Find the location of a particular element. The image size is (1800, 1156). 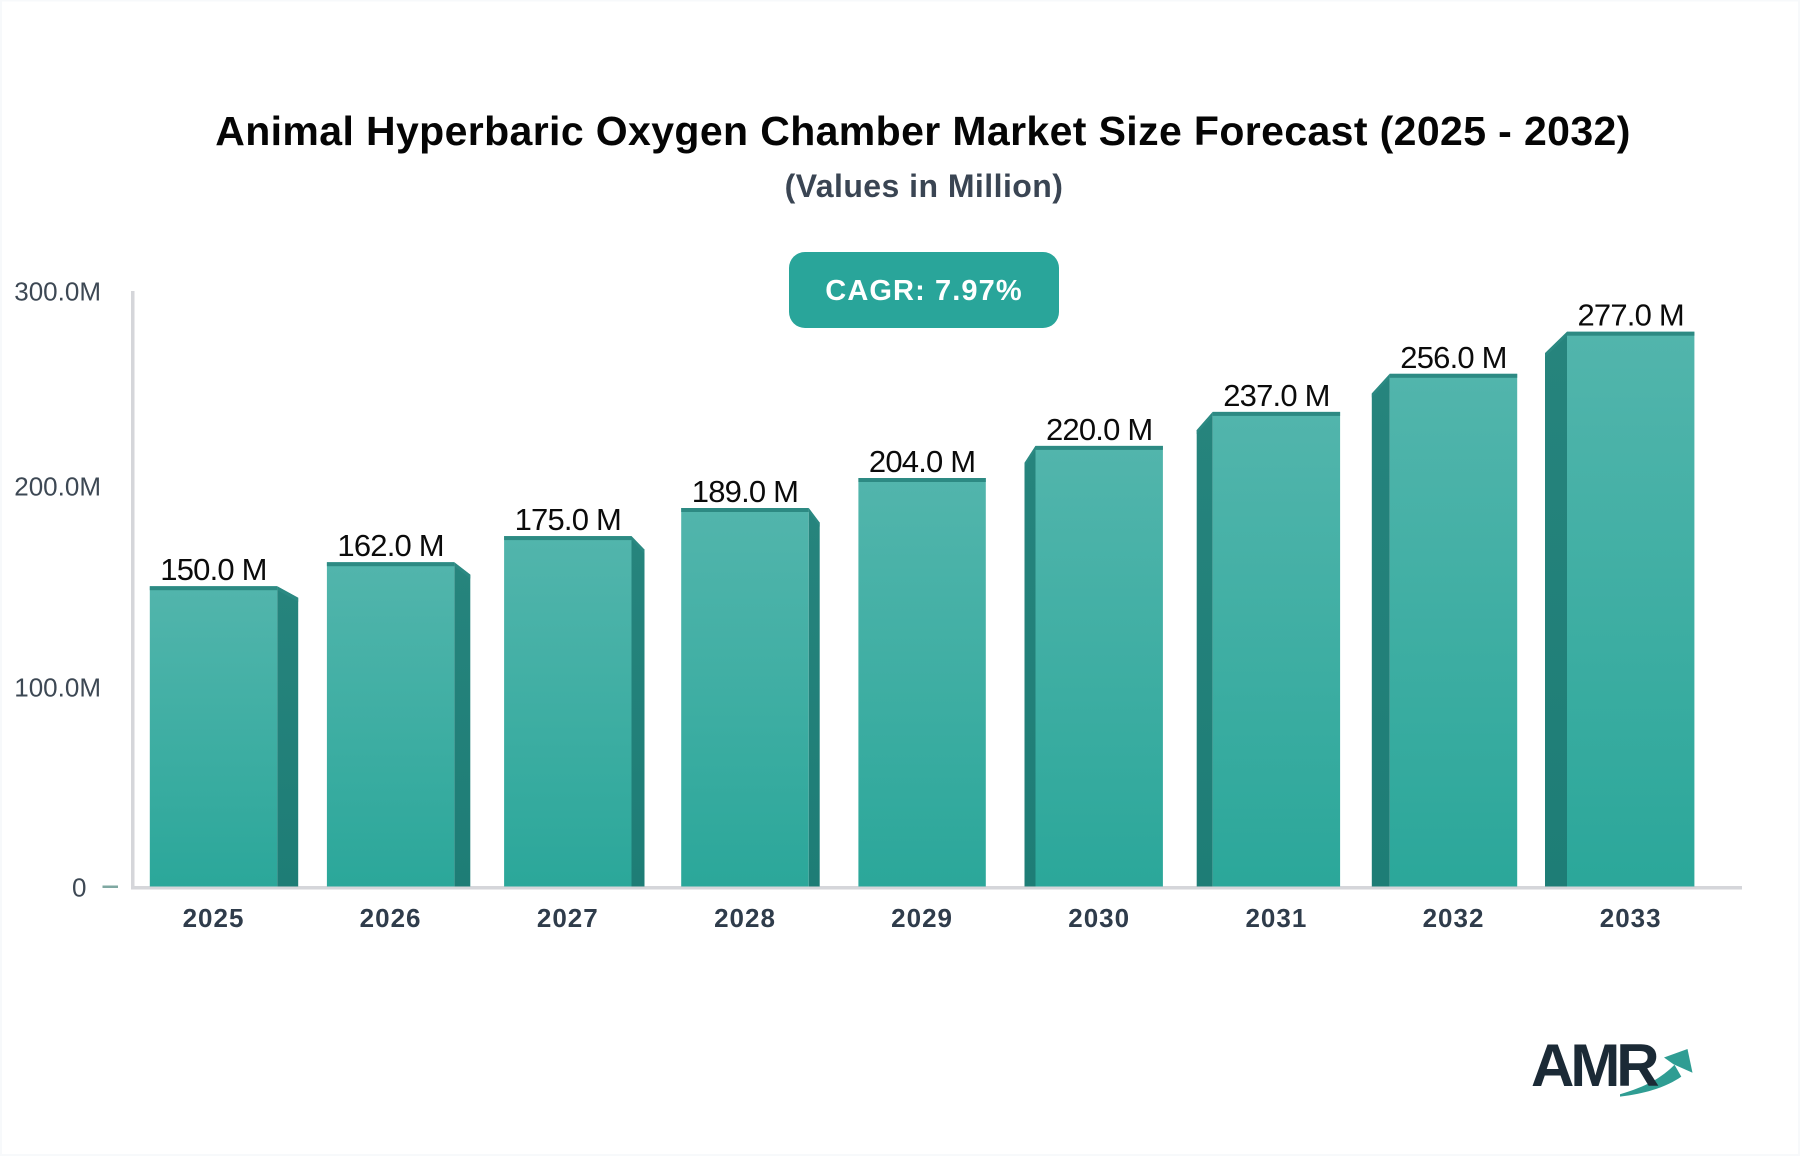

svg-text: 2030 is located at coordinates (1099, 918).